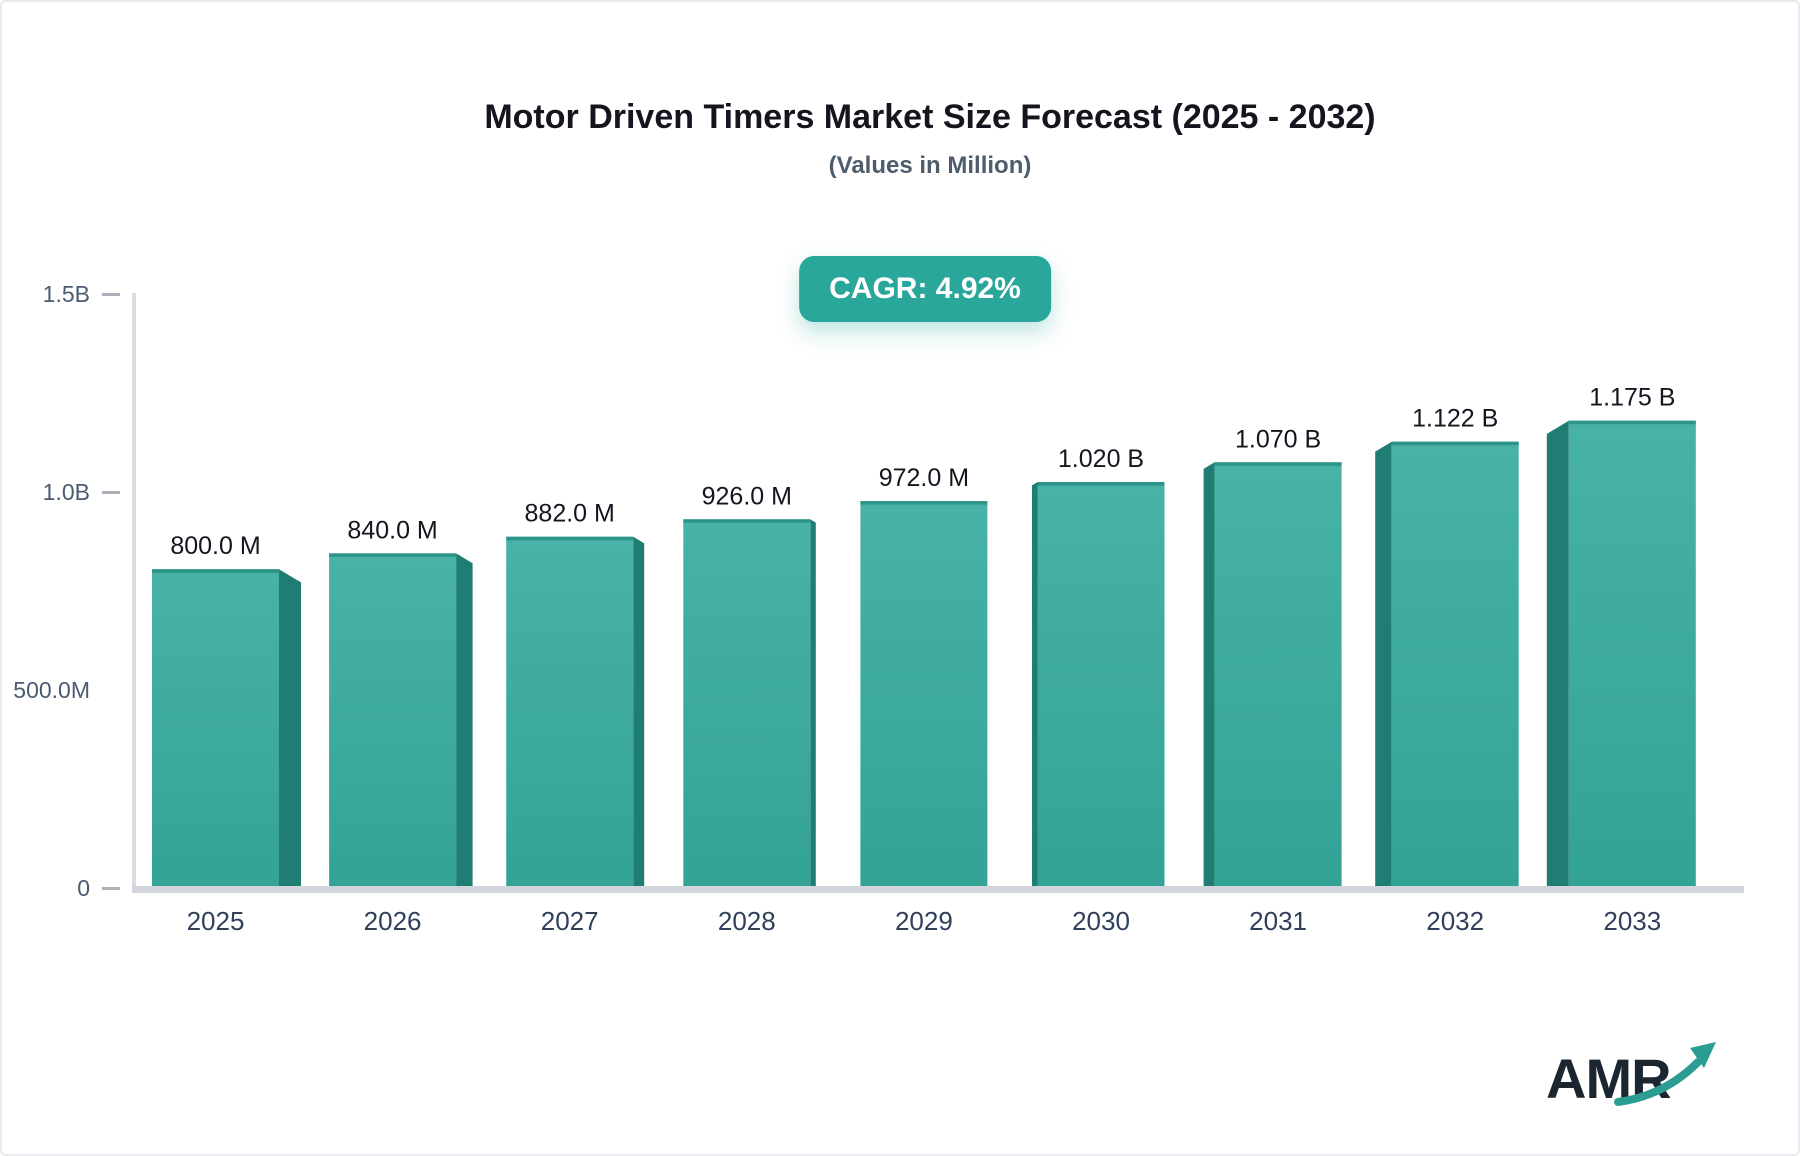 The height and width of the screenshot is (1156, 1800). I want to click on bar-group-2031: 1.070 B 2031, so click(1272, 680).